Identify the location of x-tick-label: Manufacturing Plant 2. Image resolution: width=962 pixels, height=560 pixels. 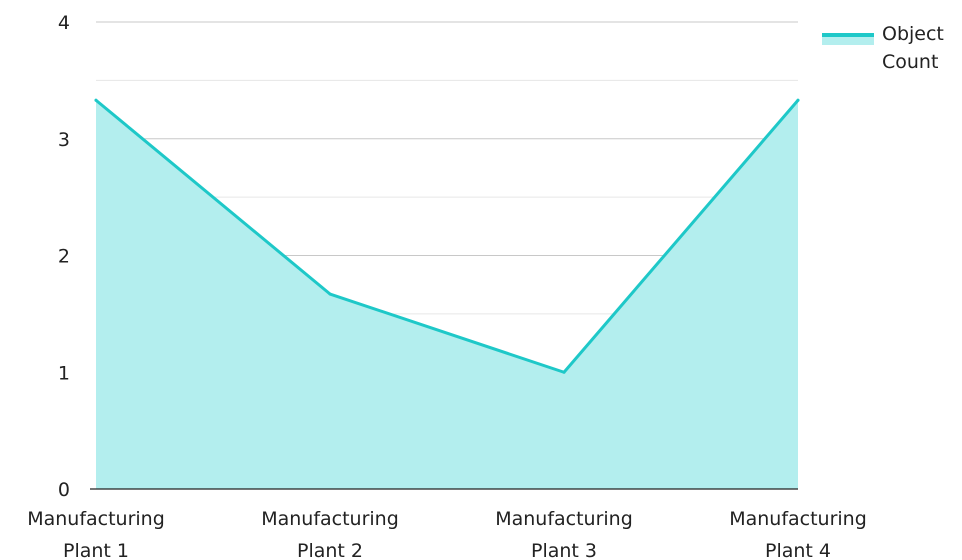
(330, 534).